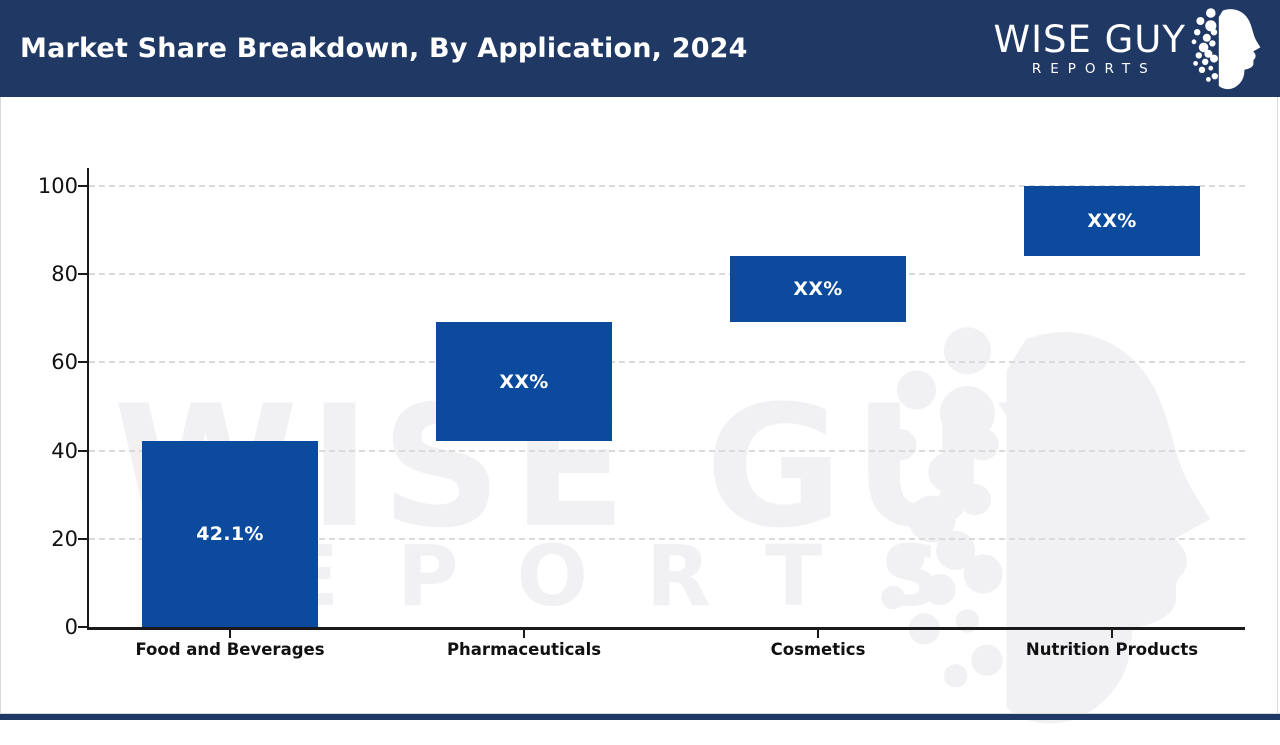 This screenshot has width=1280, height=745. I want to click on bar-pharmaceuticals: XX%, so click(524, 382).